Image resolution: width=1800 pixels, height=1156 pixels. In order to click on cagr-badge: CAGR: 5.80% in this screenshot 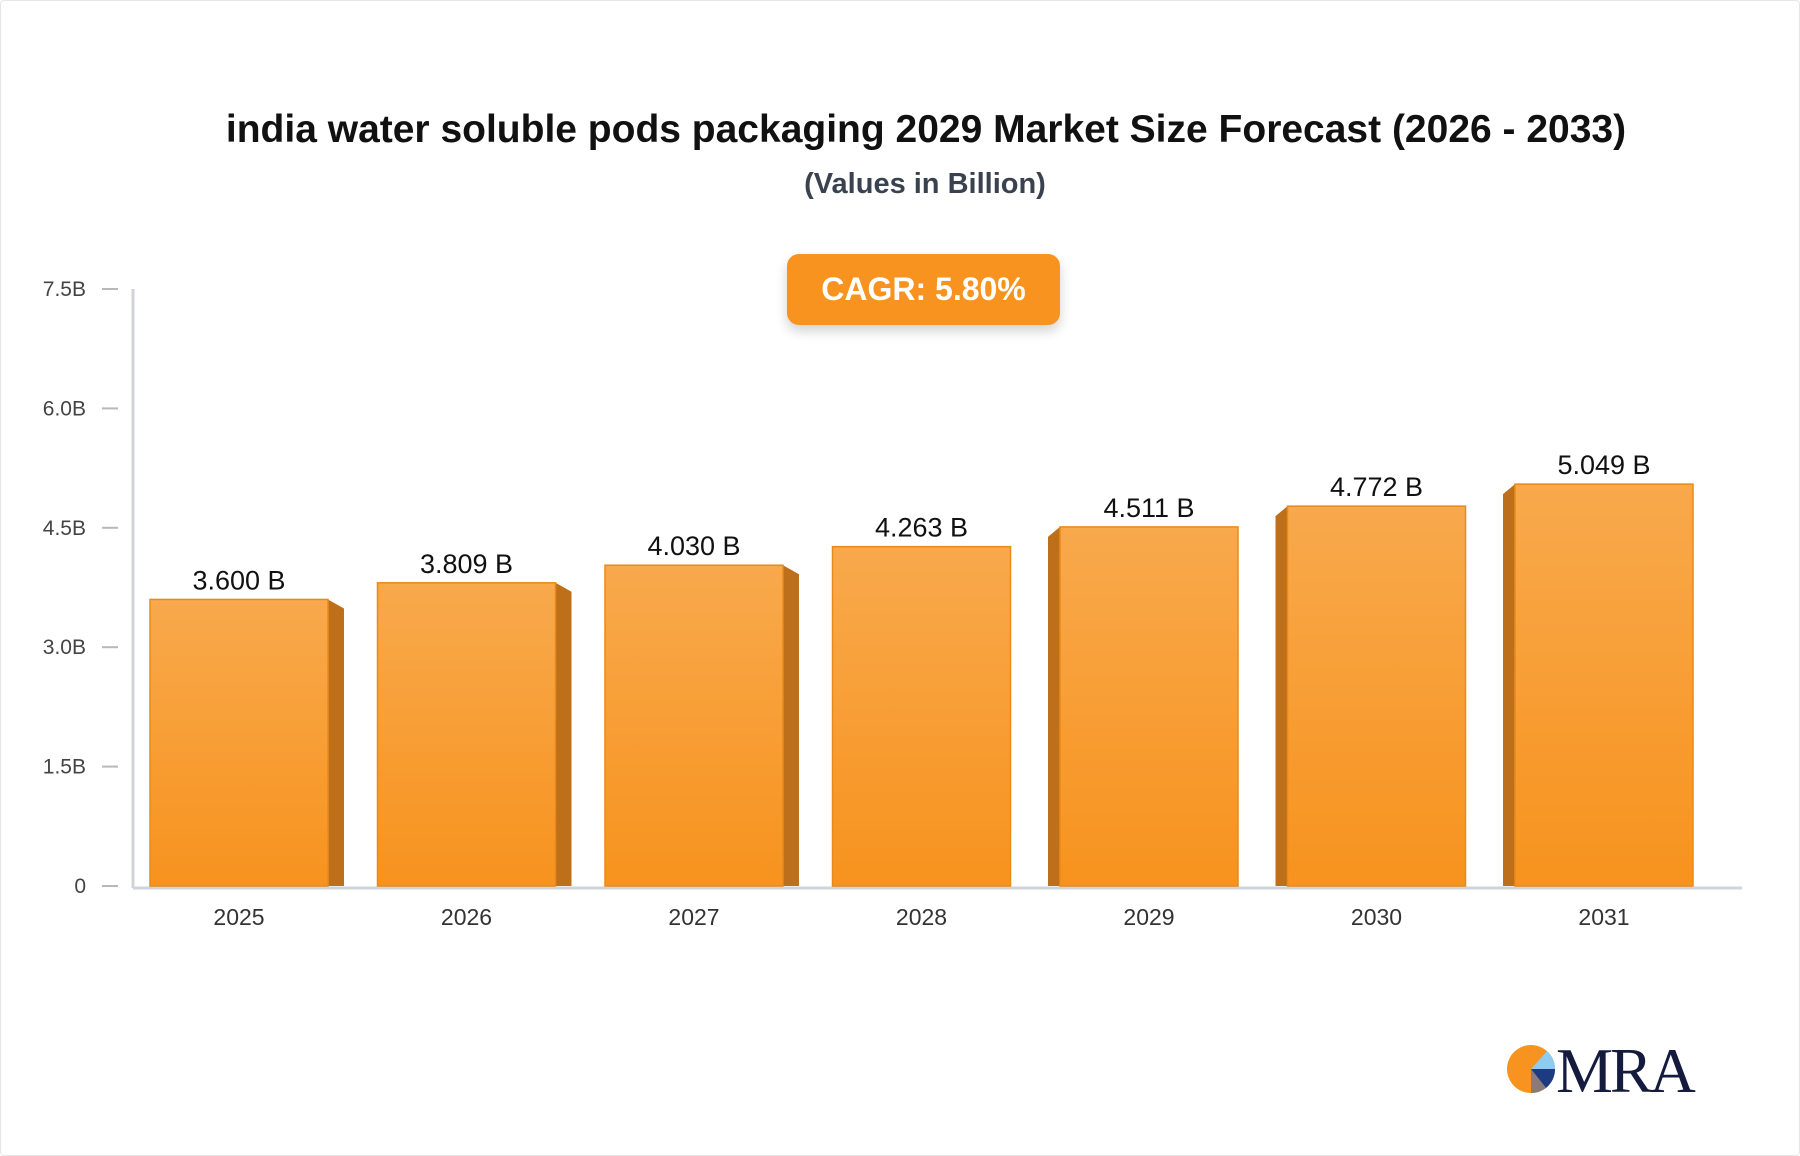, I will do `click(923, 289)`.